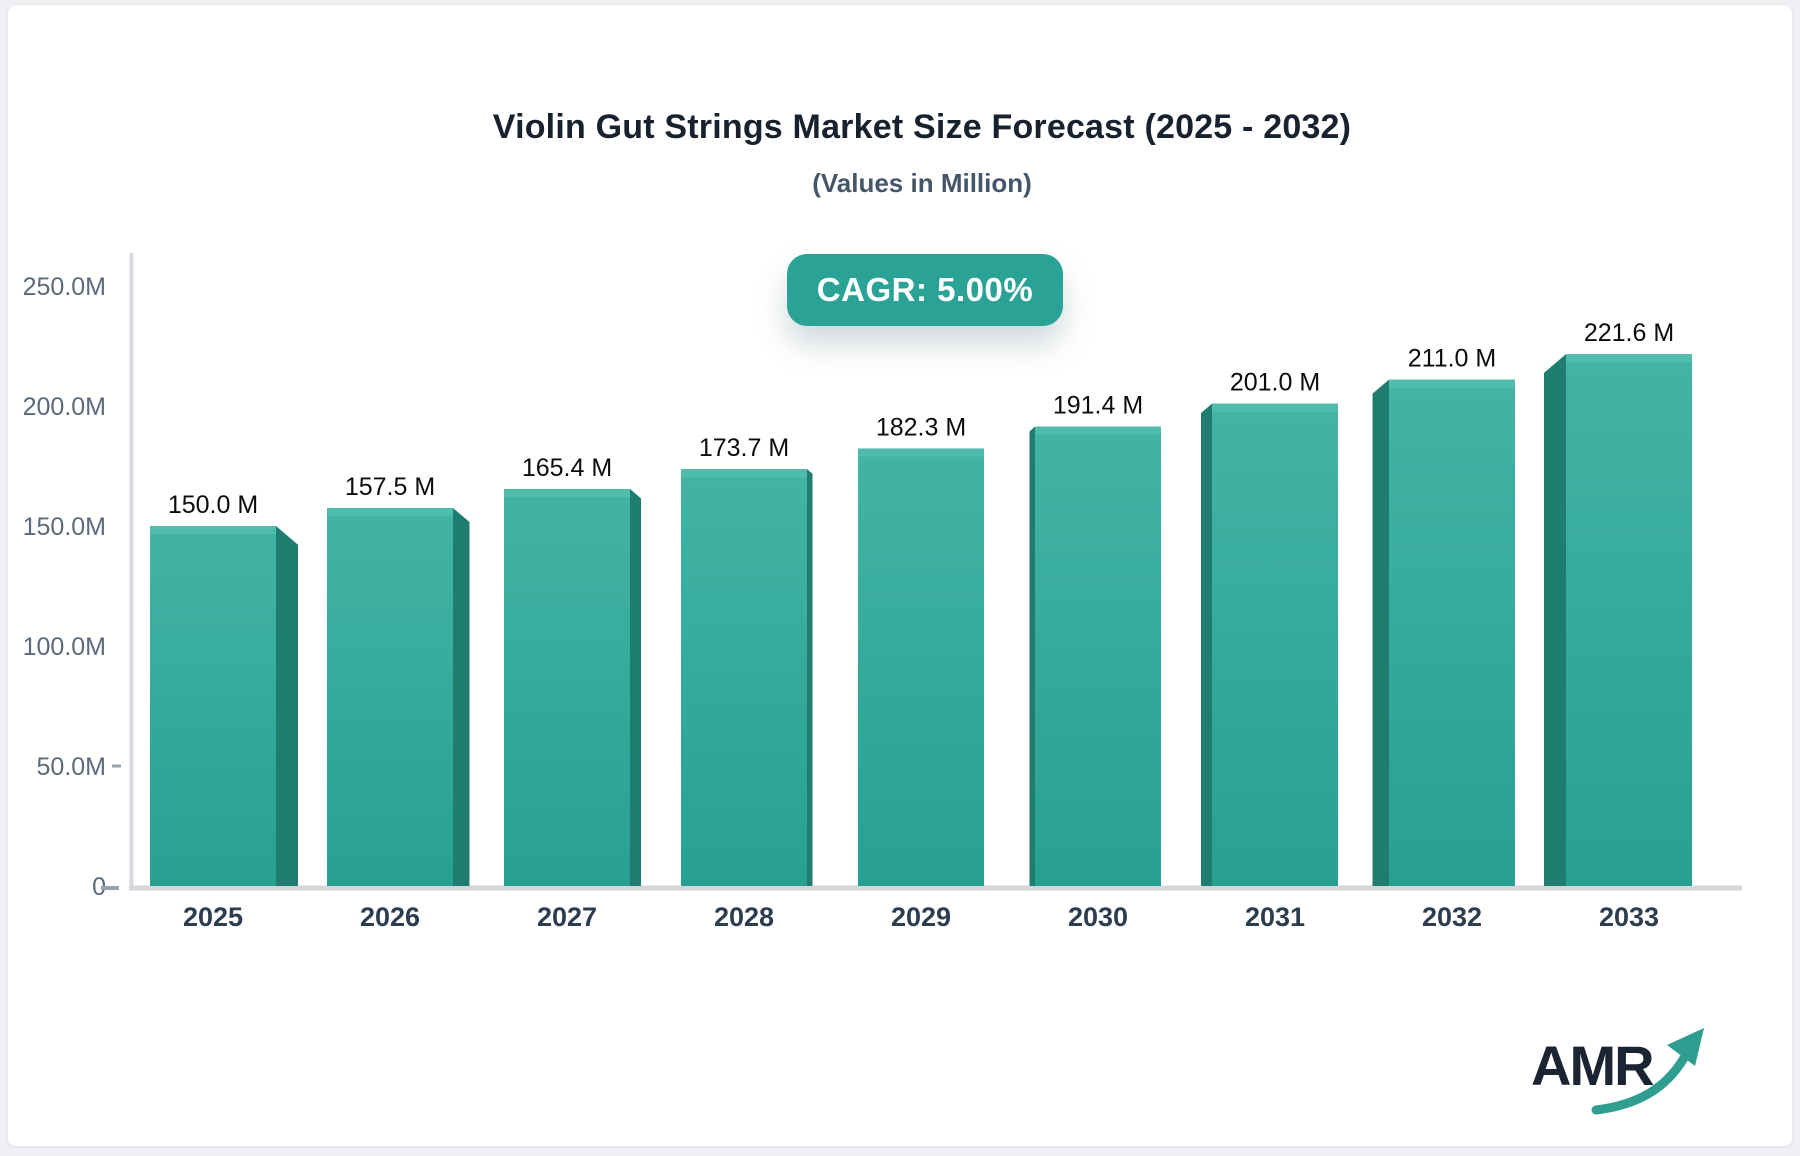 The image size is (1800, 1156). I want to click on x-axis-label: 2027, so click(567, 917).